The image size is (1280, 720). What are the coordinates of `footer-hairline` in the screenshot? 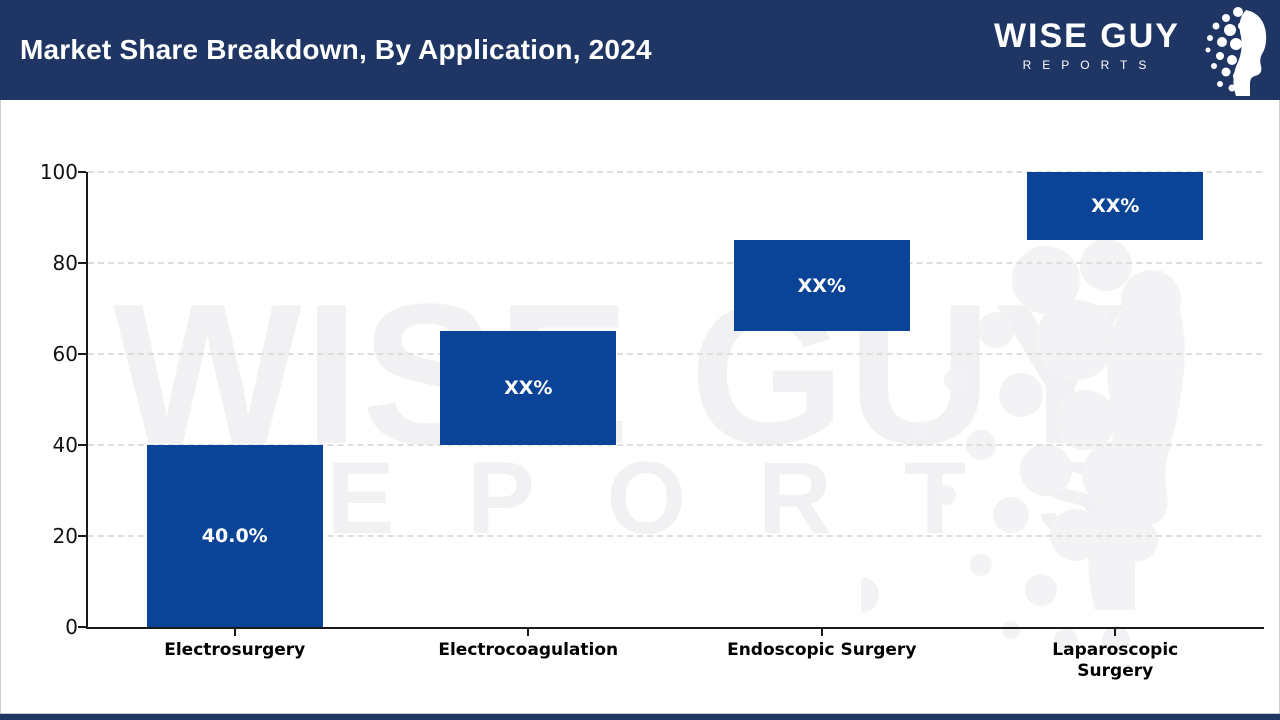 It's located at (640, 713).